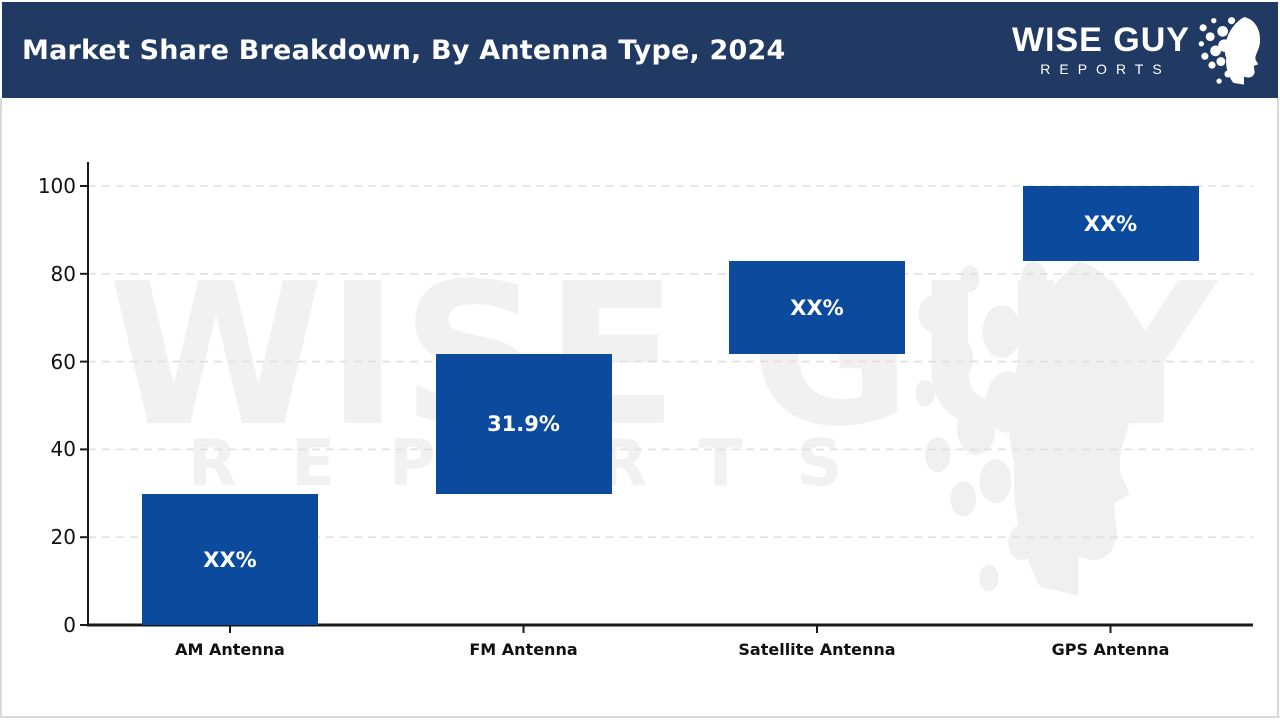 The height and width of the screenshot is (720, 1280). What do you see at coordinates (817, 649) in the screenshot?
I see `category-label-2: Satellite Antenna` at bounding box center [817, 649].